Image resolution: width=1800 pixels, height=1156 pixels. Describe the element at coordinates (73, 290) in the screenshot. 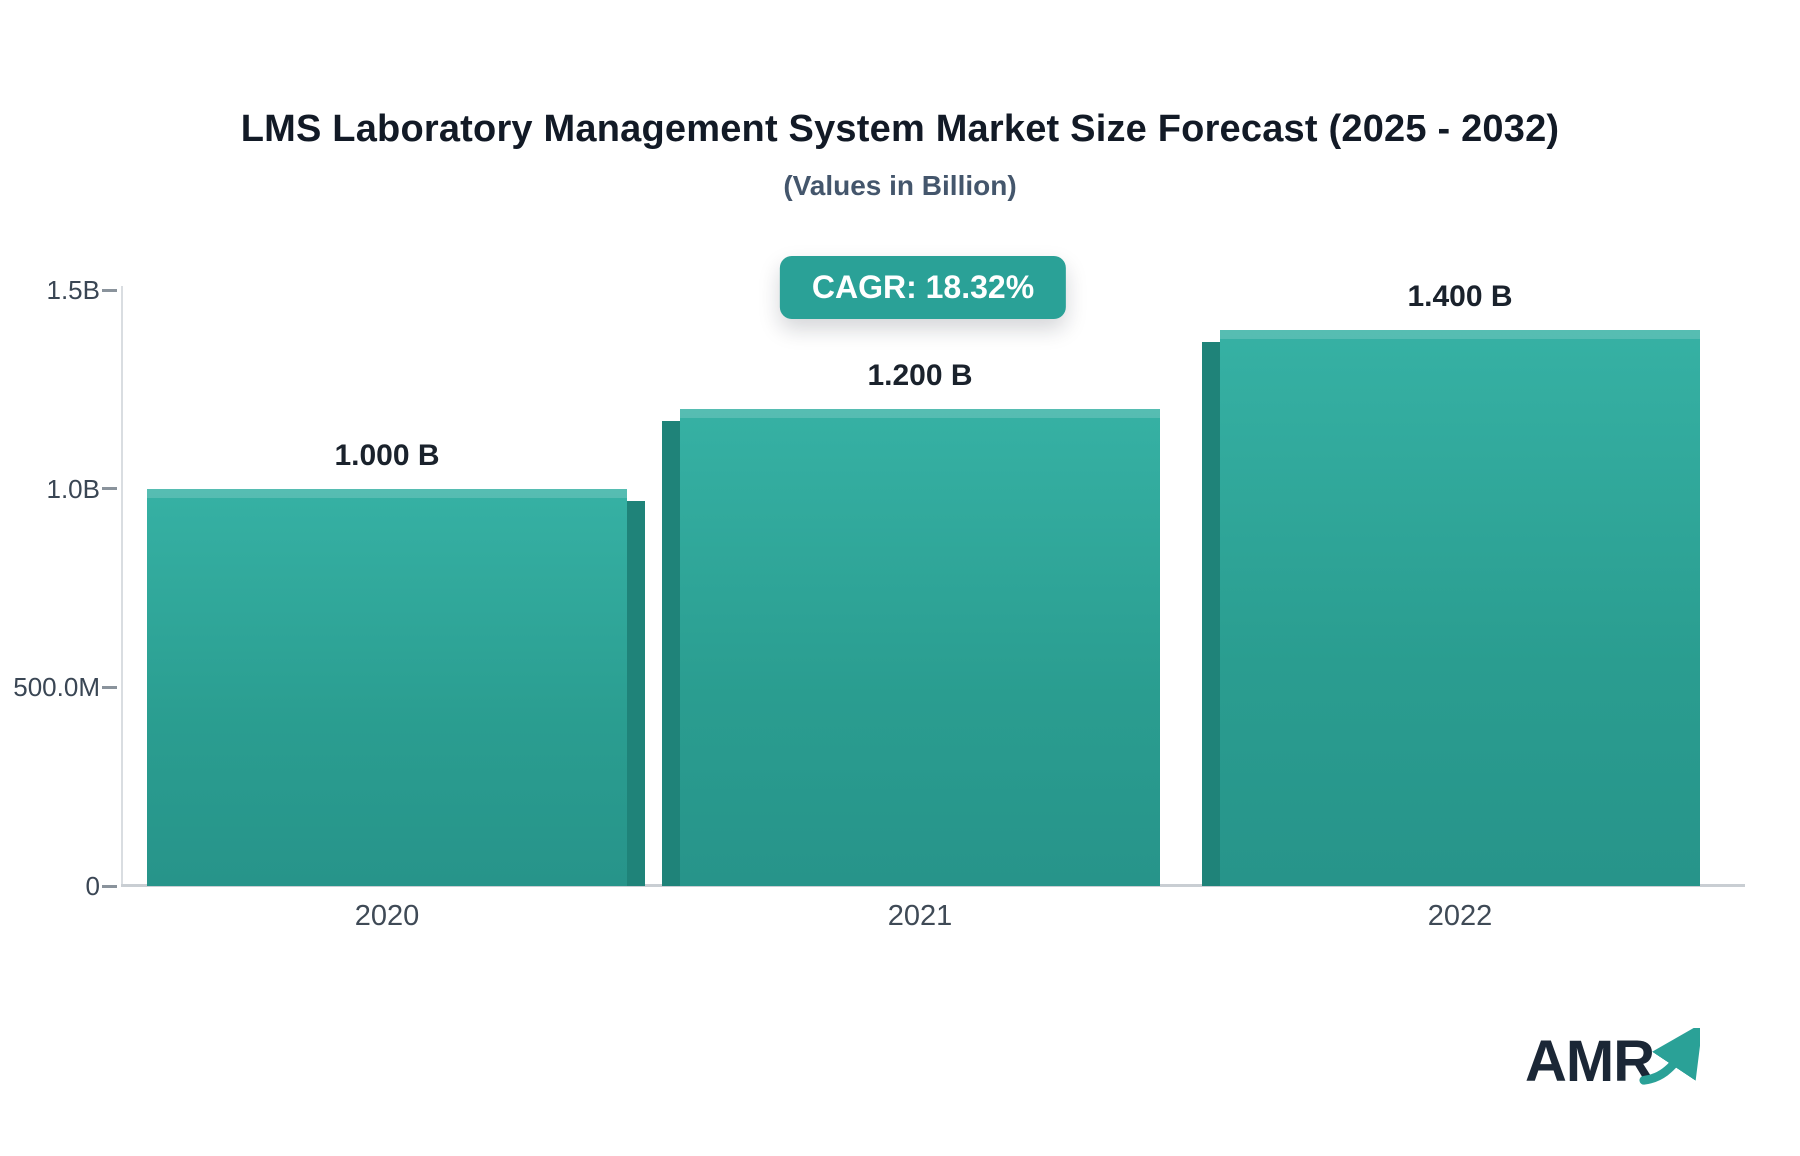

I see `y-tick-label: 1.5B` at that location.